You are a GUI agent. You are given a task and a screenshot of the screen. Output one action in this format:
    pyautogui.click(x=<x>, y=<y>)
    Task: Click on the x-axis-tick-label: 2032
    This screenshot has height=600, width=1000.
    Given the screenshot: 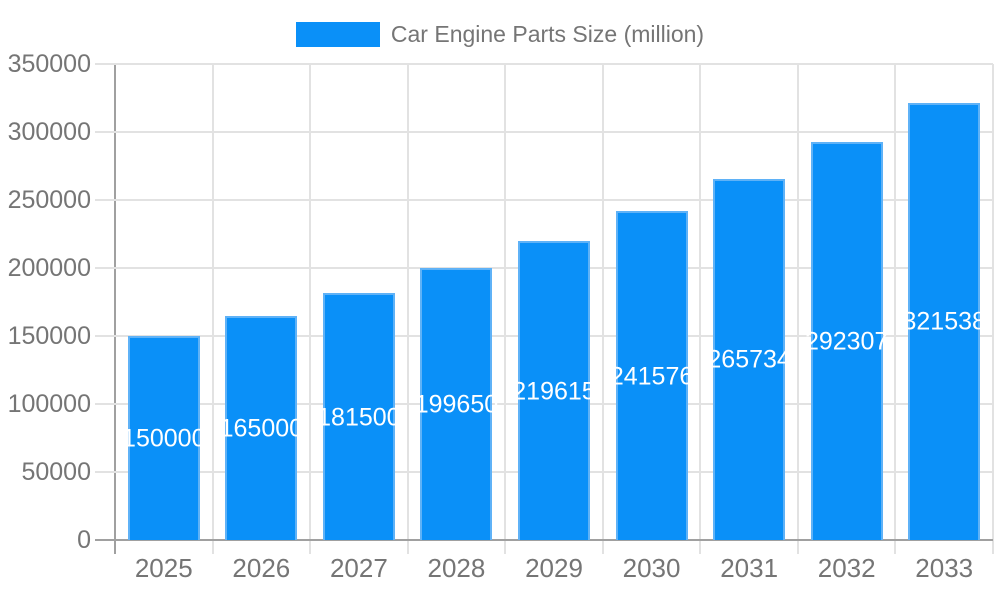 What is the action you would take?
    pyautogui.click(x=846, y=568)
    